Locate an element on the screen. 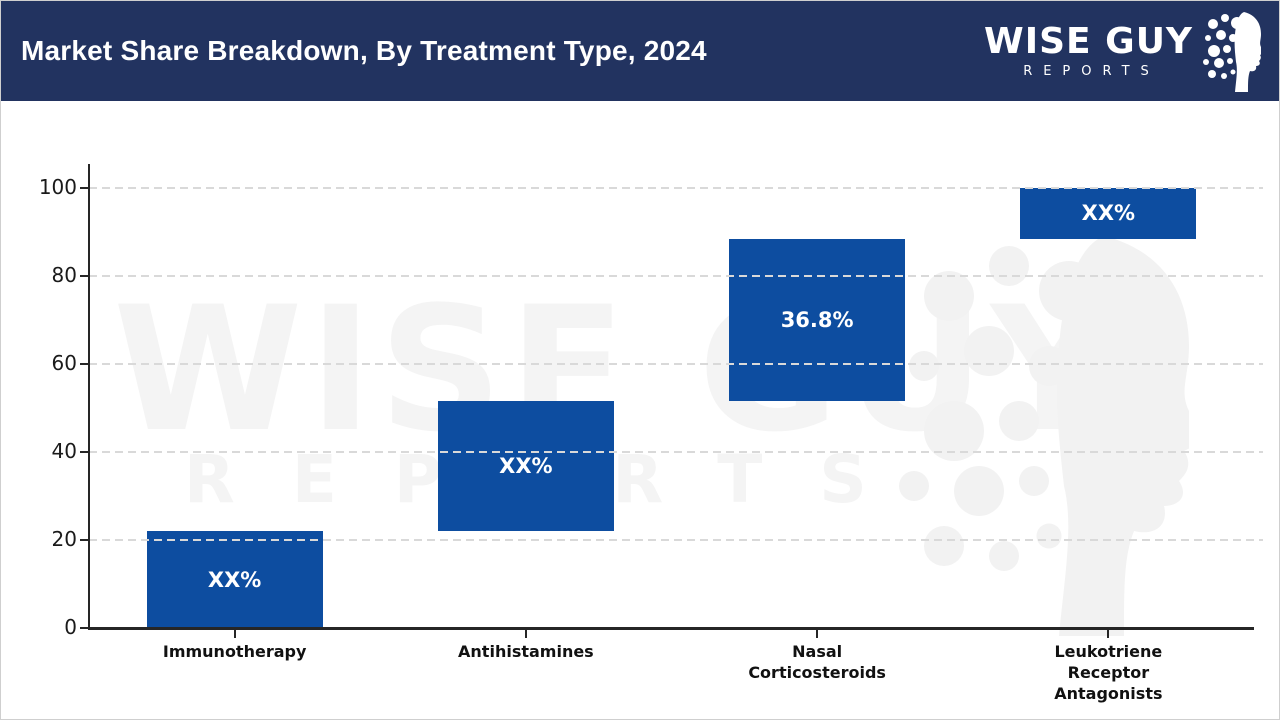 This screenshot has height=720, width=1280. y-tick-label: 80 is located at coordinates (64, 274).